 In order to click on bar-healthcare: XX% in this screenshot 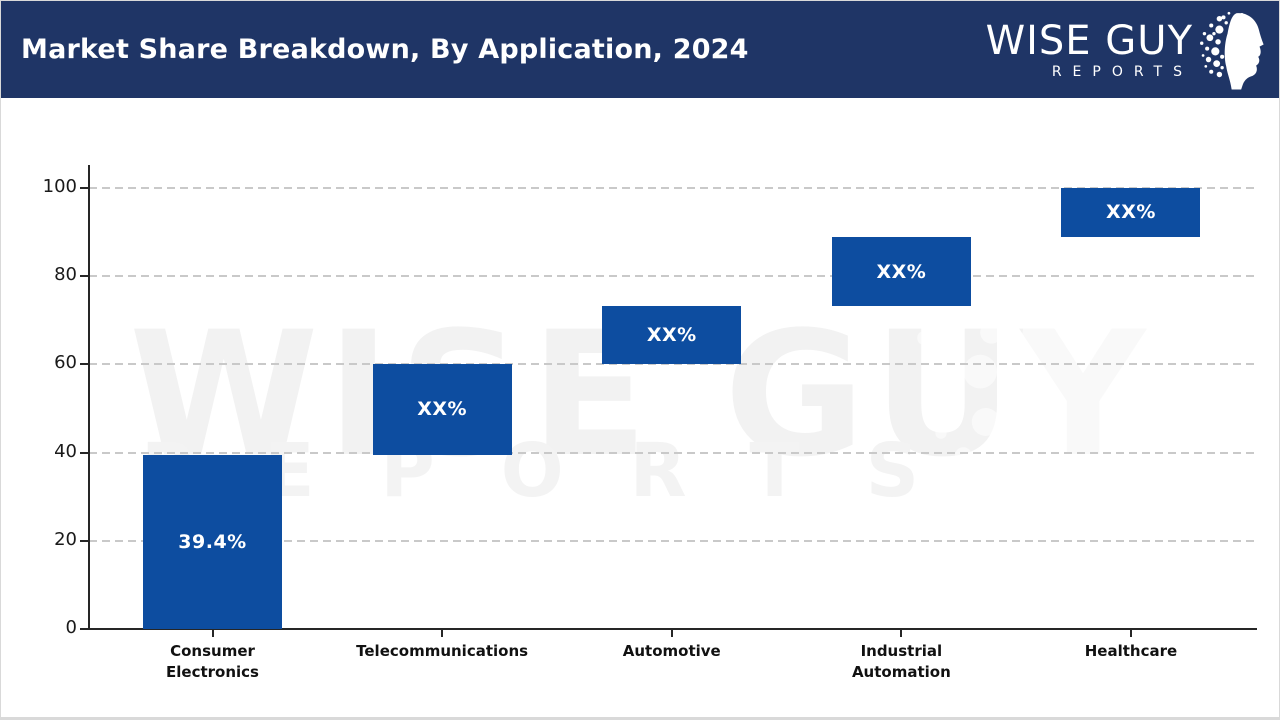, I will do `click(1131, 212)`.